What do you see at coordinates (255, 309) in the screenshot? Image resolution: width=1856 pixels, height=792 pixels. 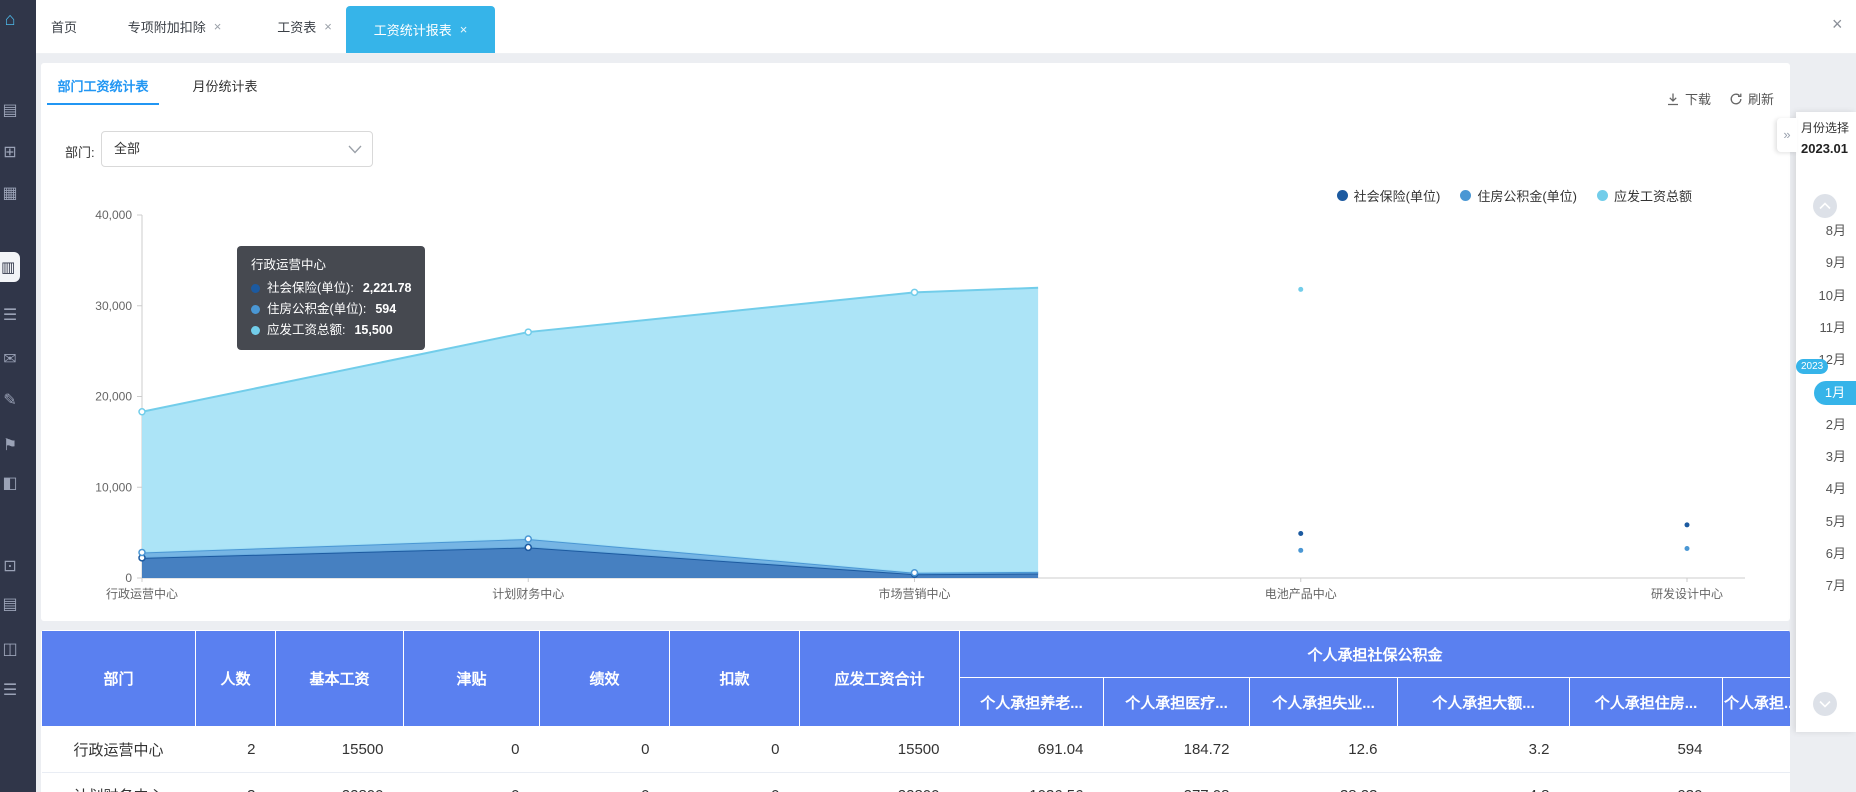 I see `series-dot-icon` at bounding box center [255, 309].